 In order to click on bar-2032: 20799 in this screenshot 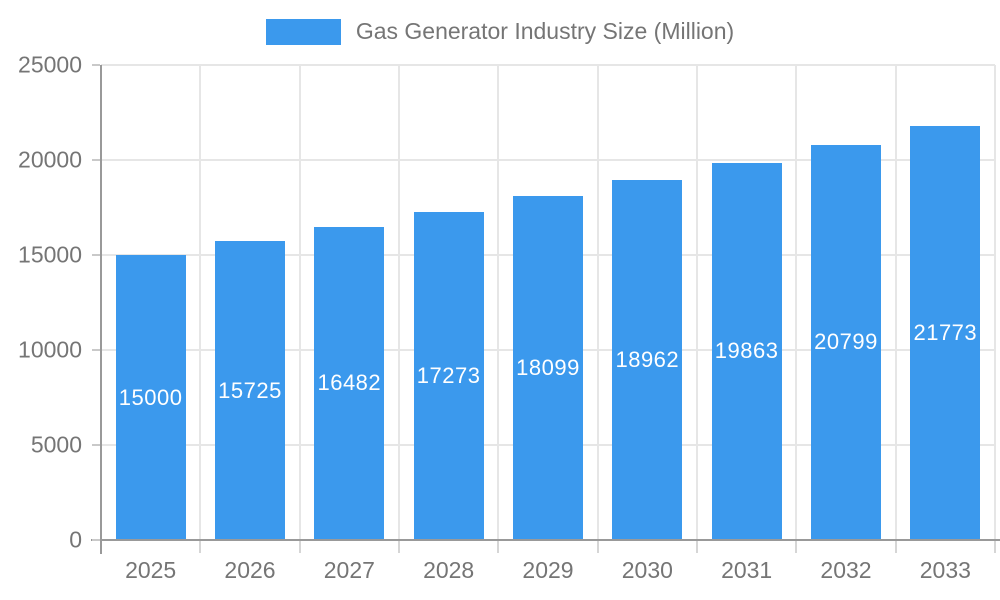, I will do `click(845, 342)`.